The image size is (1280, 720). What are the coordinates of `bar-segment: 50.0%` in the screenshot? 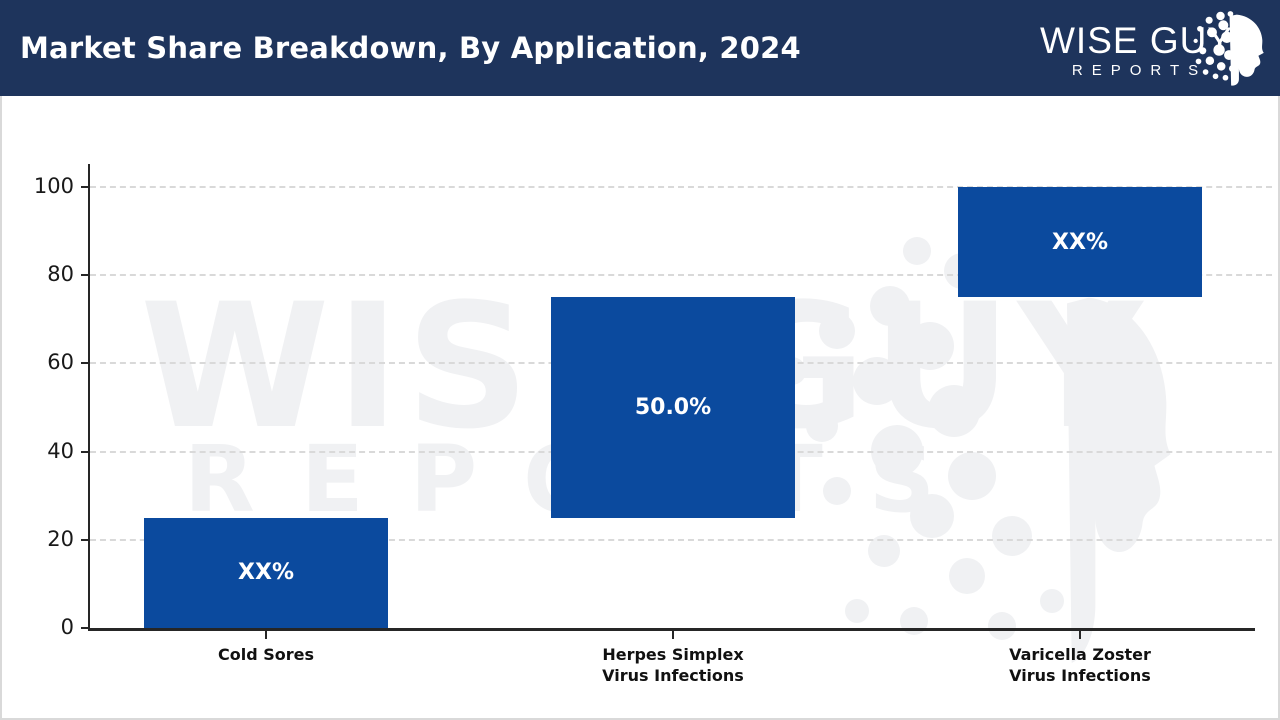 It's located at (673, 407).